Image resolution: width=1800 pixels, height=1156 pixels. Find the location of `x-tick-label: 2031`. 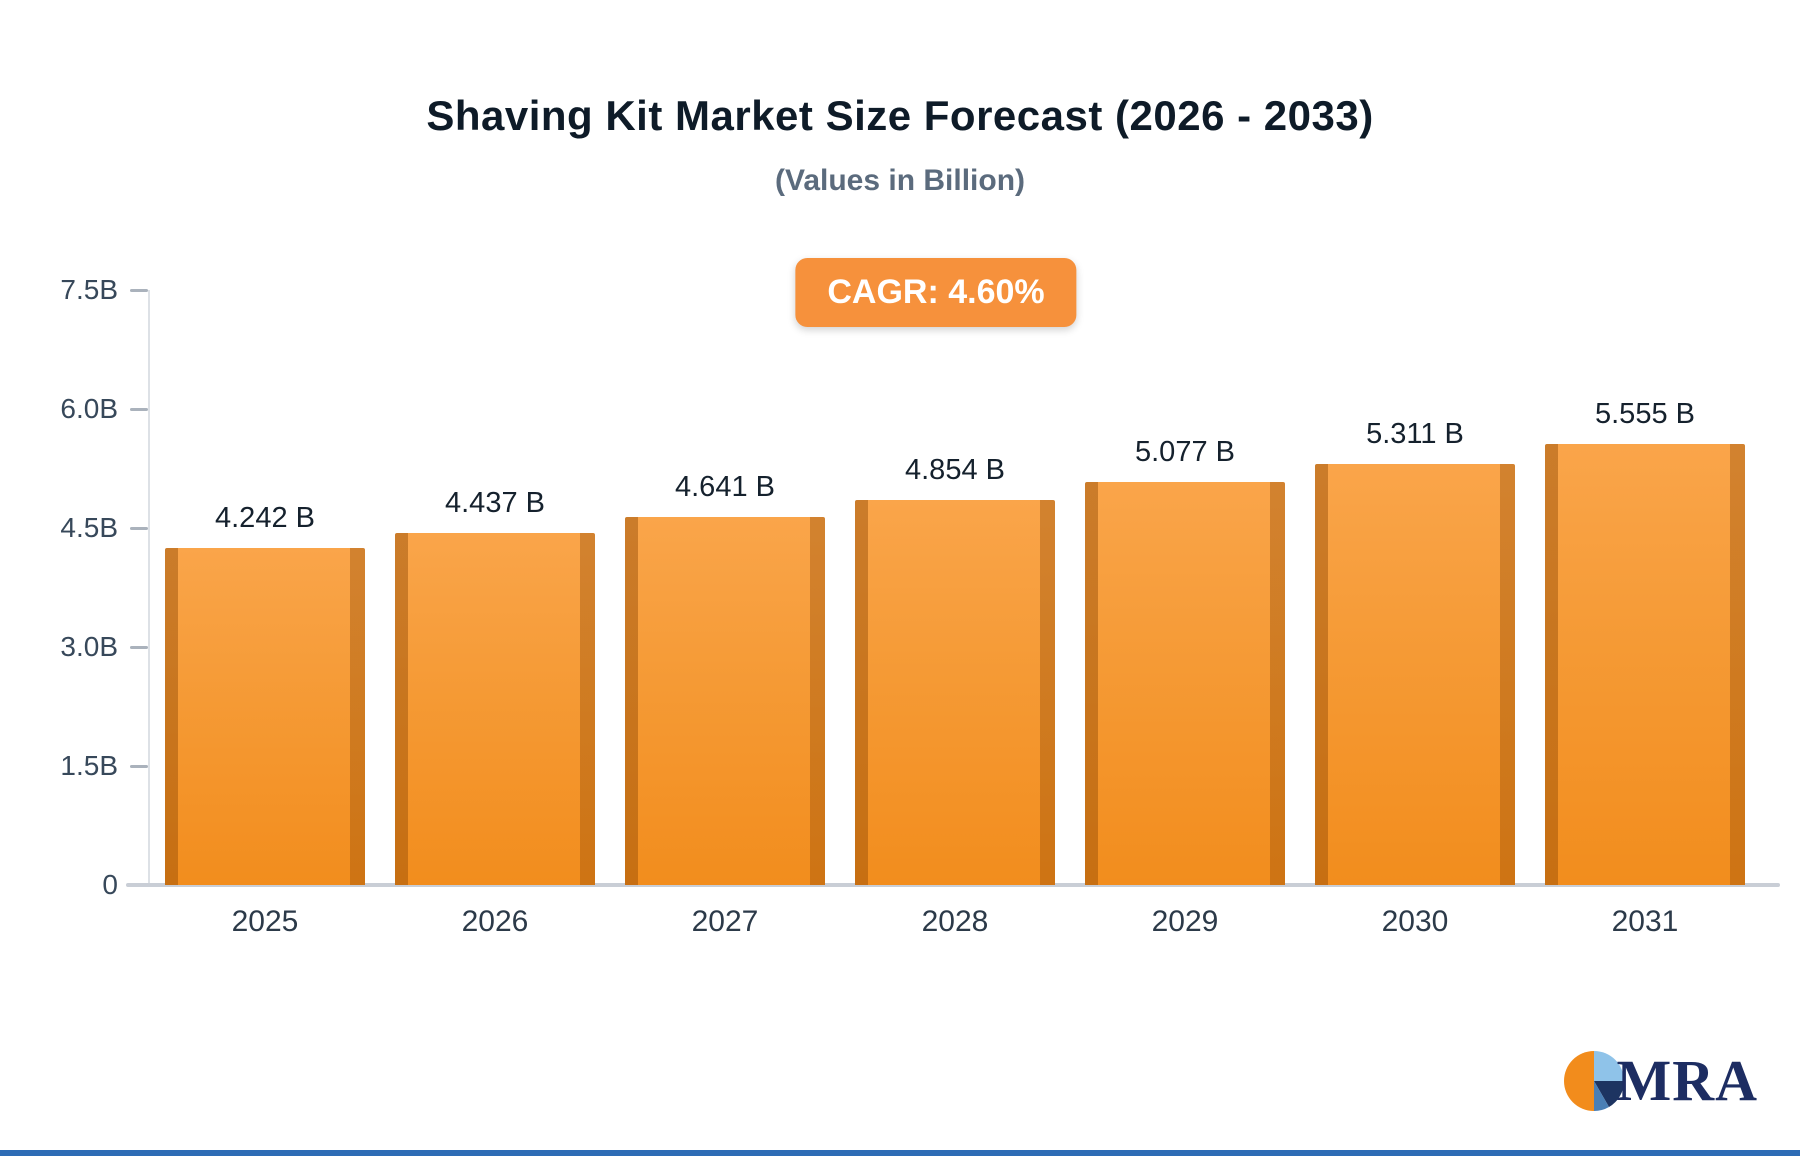

x-tick-label: 2031 is located at coordinates (1645, 921).